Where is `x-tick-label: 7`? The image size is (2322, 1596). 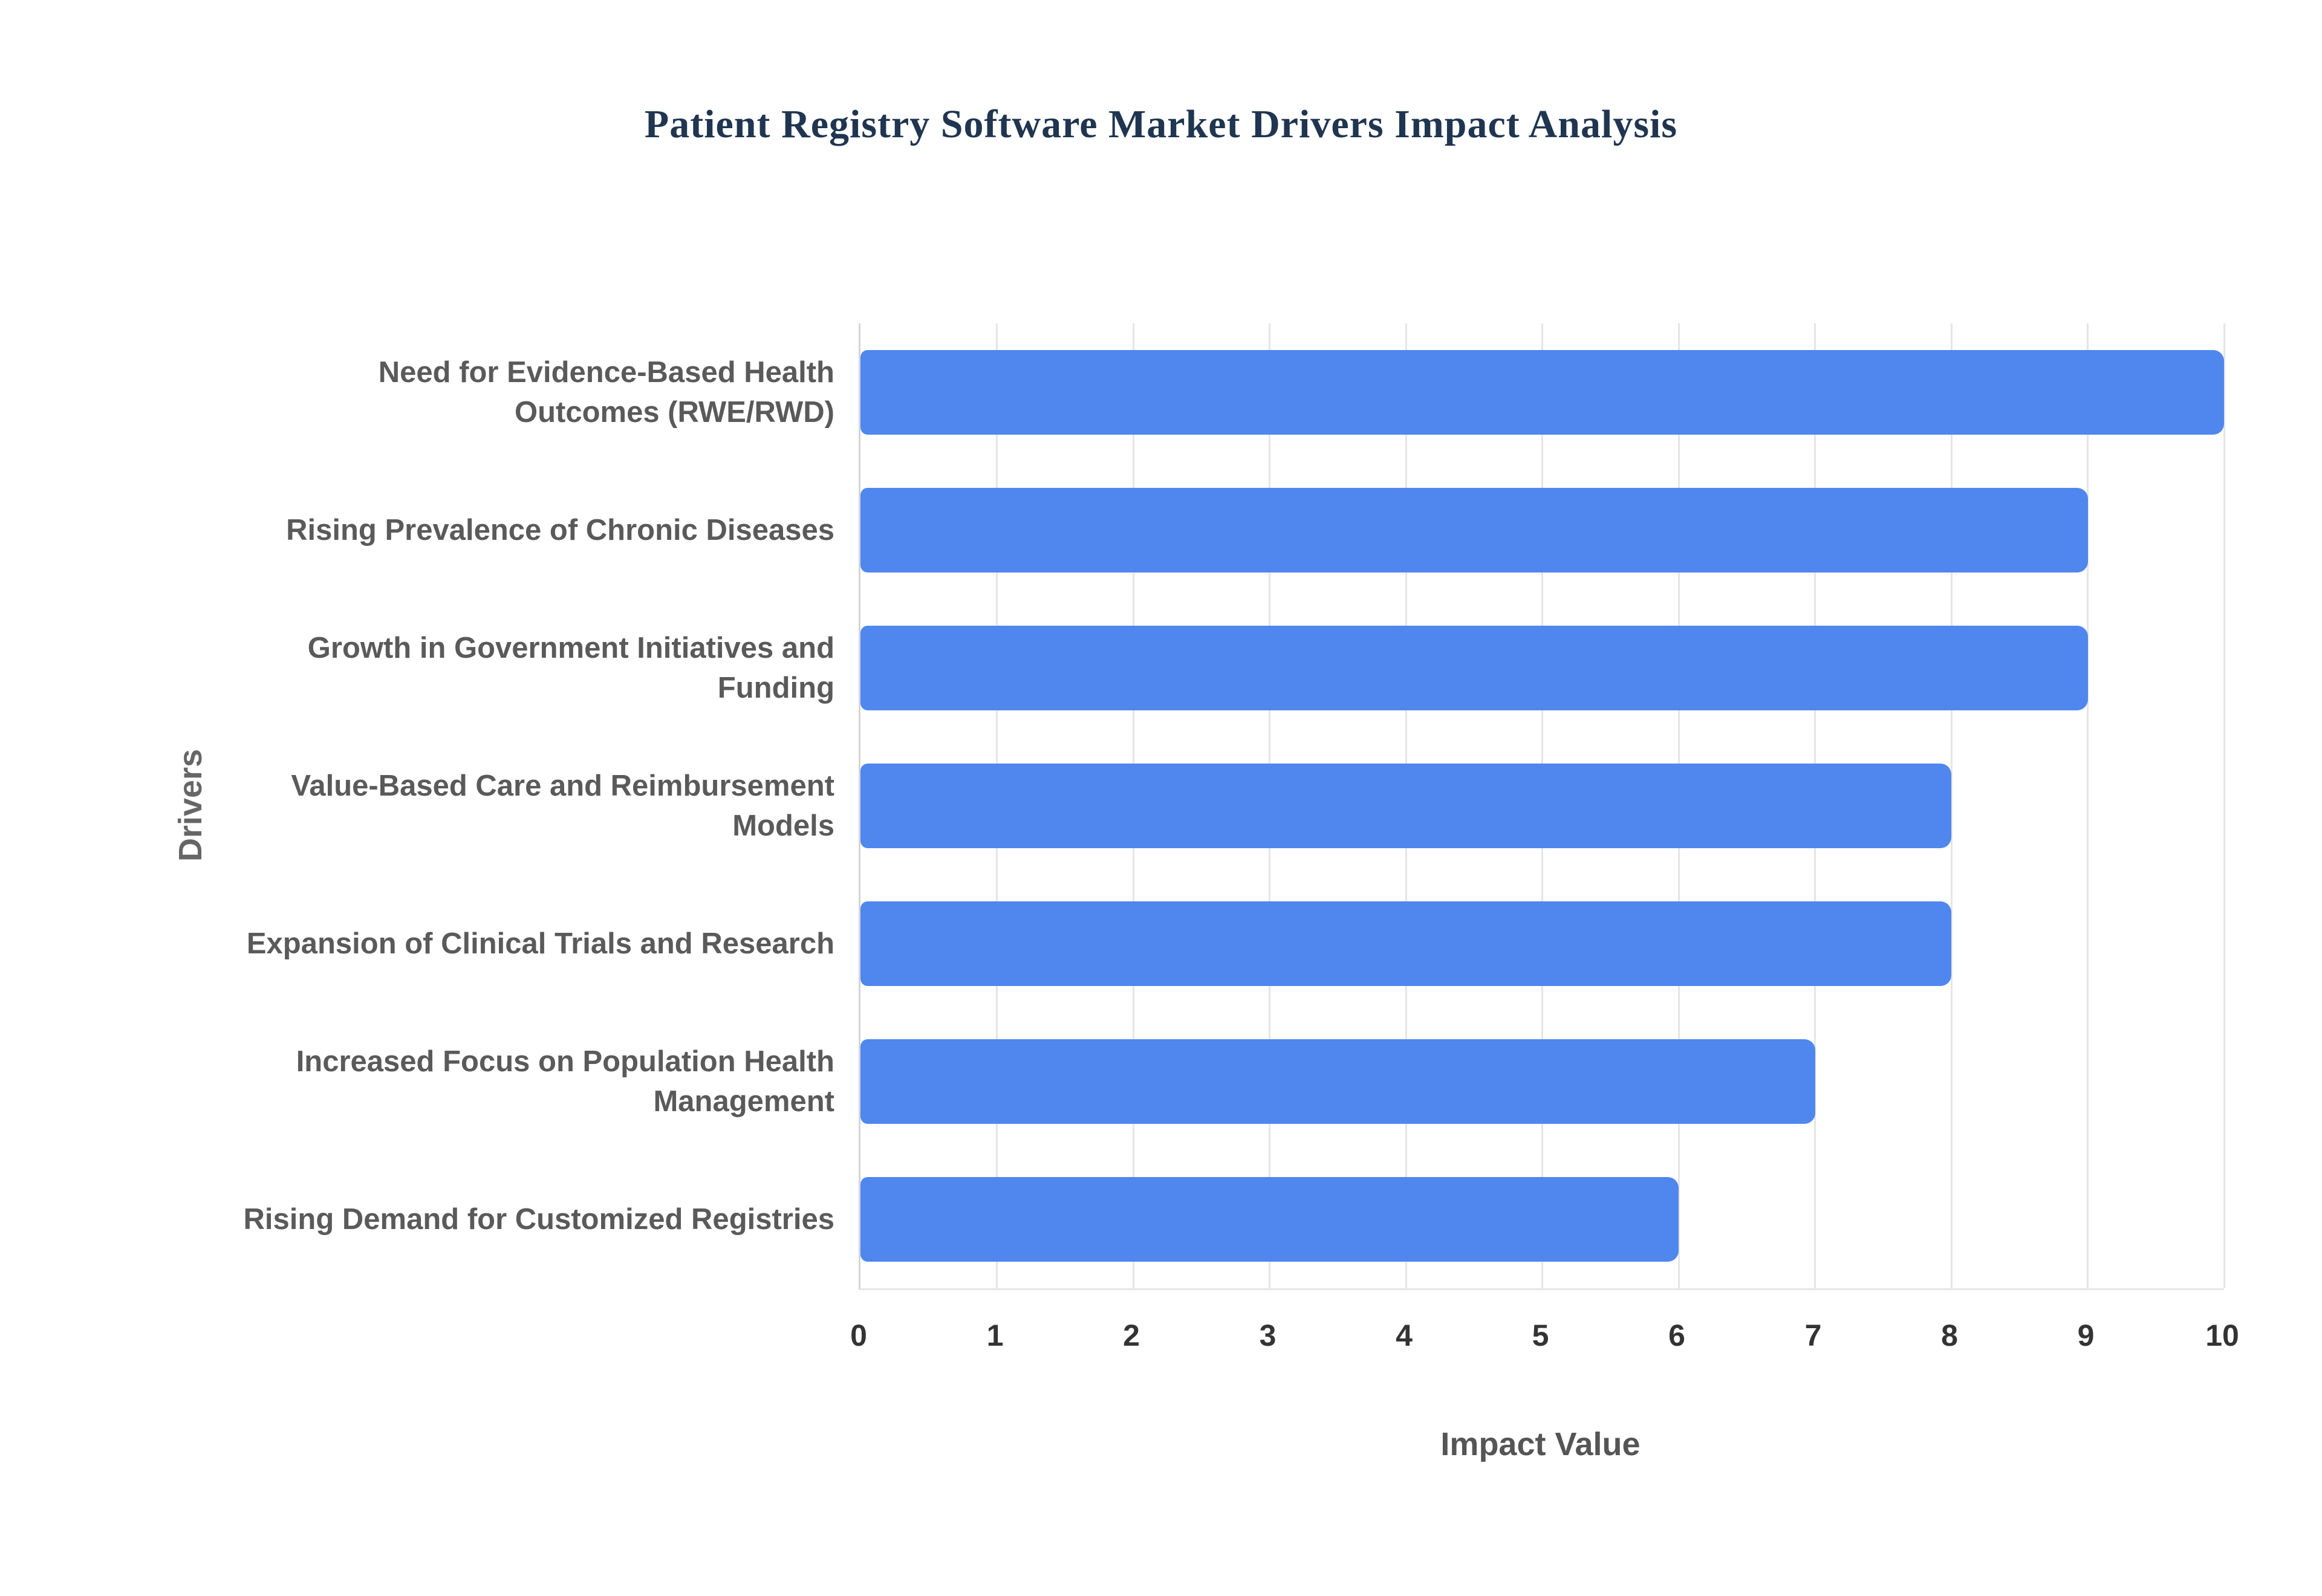
x-tick-label: 7 is located at coordinates (1813, 1335).